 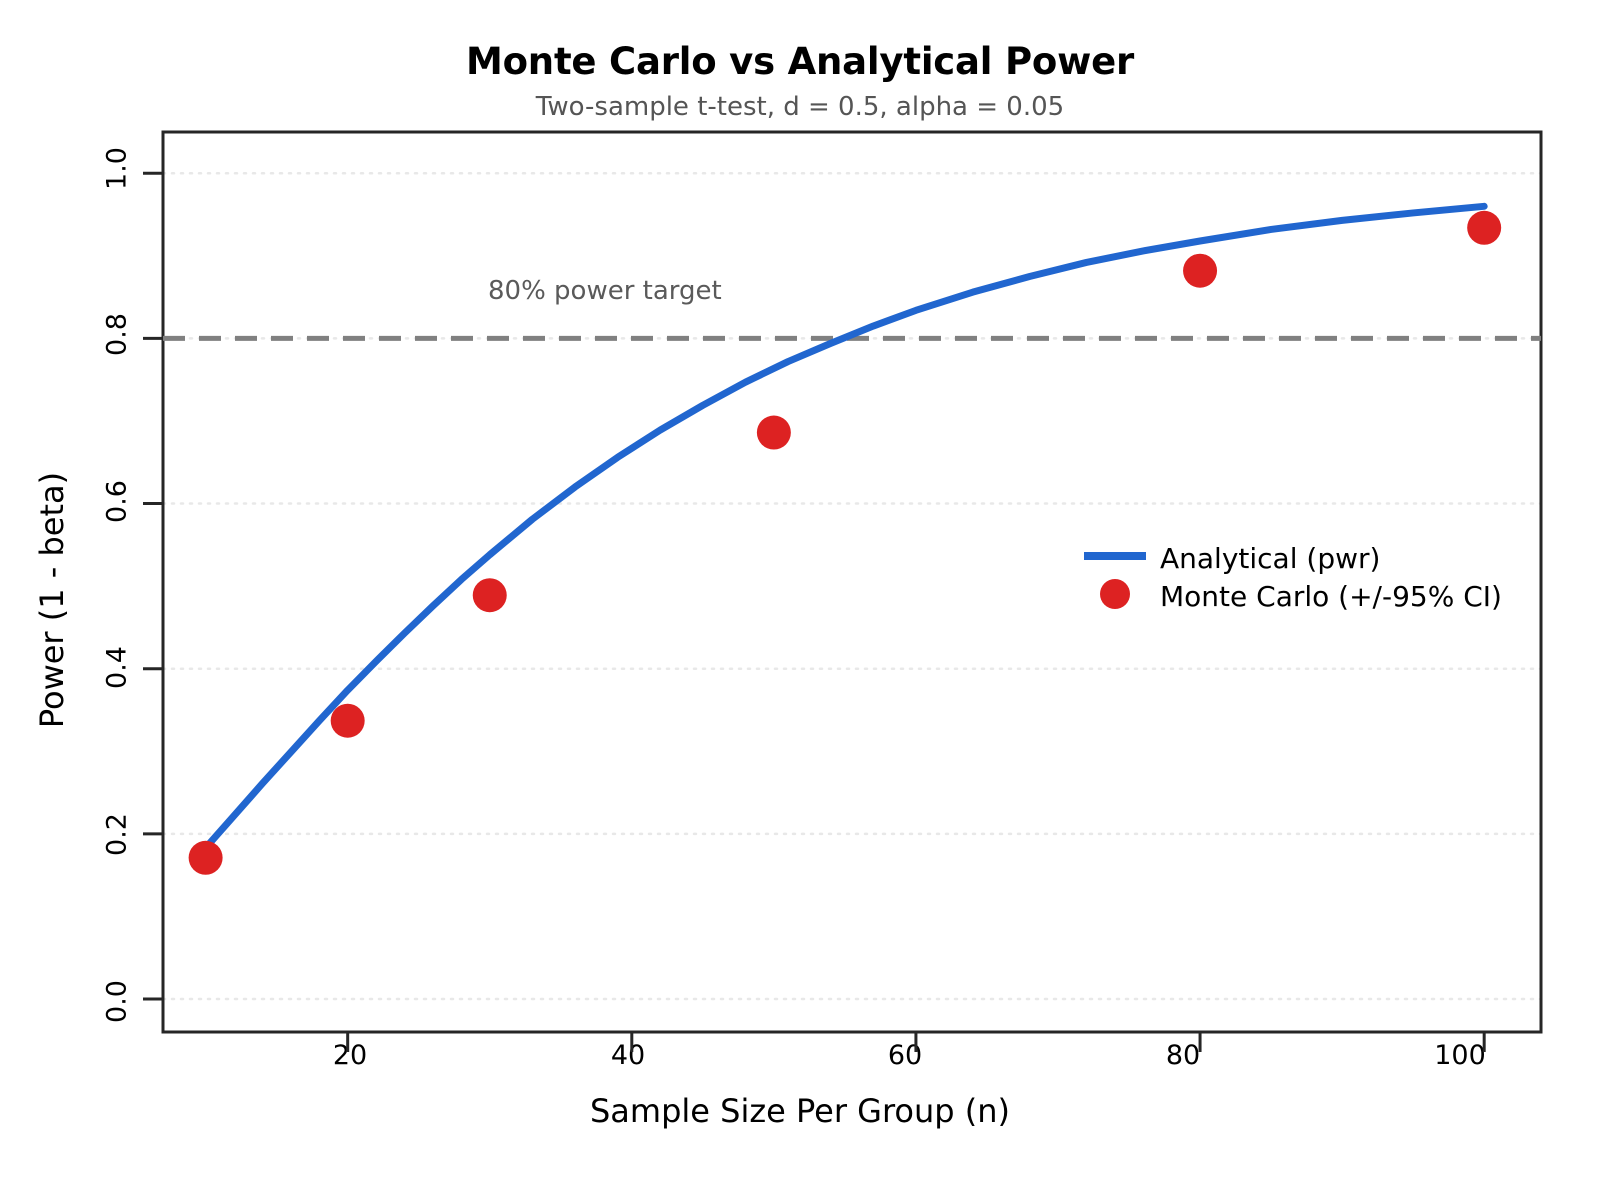 What do you see at coordinates (350, 1055) in the screenshot?
I see `x-tick-label-0: 20` at bounding box center [350, 1055].